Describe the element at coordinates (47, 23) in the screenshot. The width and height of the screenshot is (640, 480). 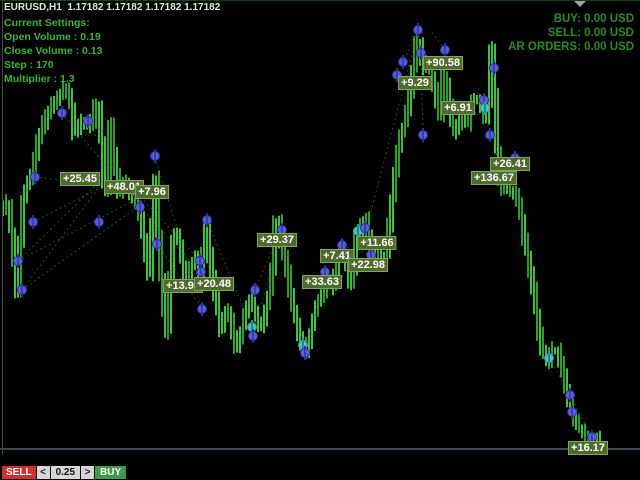
I see `settings-title: Current Settings:` at that location.